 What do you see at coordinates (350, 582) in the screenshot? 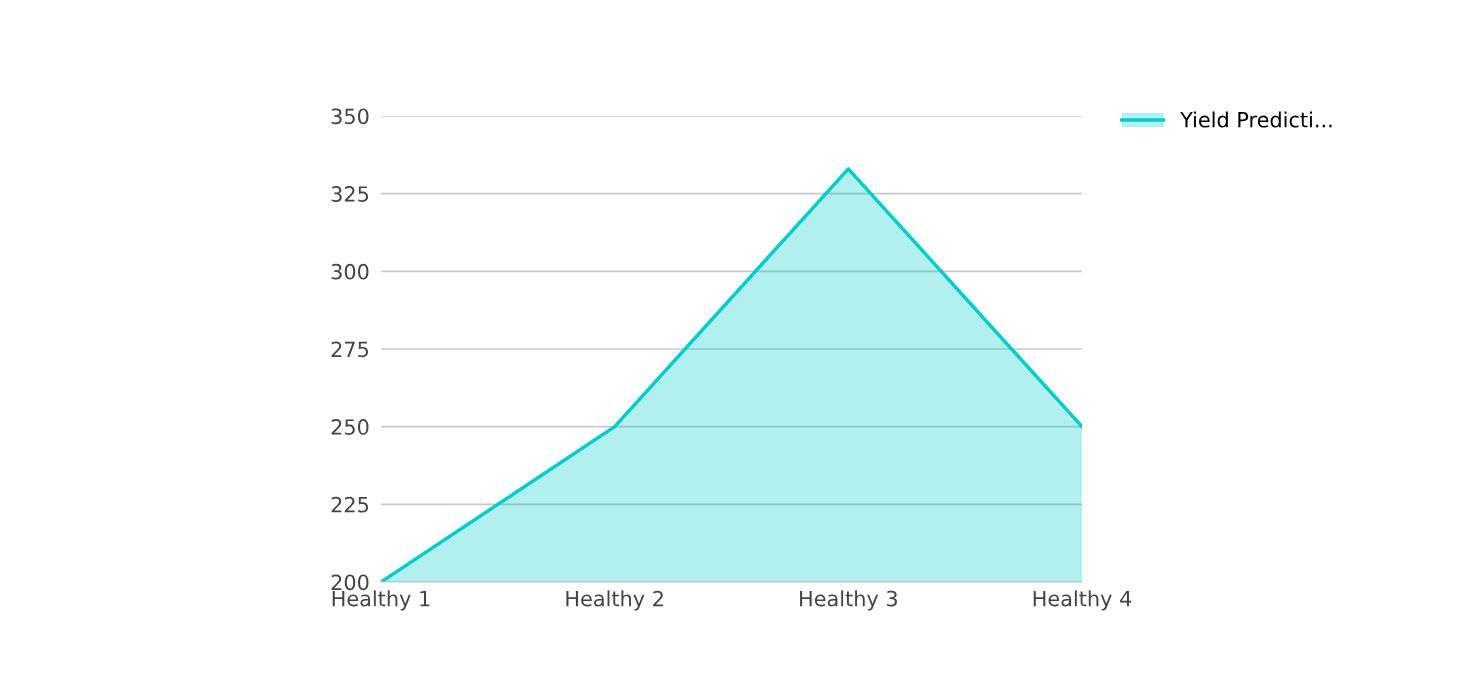
I see `y-tick-label: 200` at bounding box center [350, 582].